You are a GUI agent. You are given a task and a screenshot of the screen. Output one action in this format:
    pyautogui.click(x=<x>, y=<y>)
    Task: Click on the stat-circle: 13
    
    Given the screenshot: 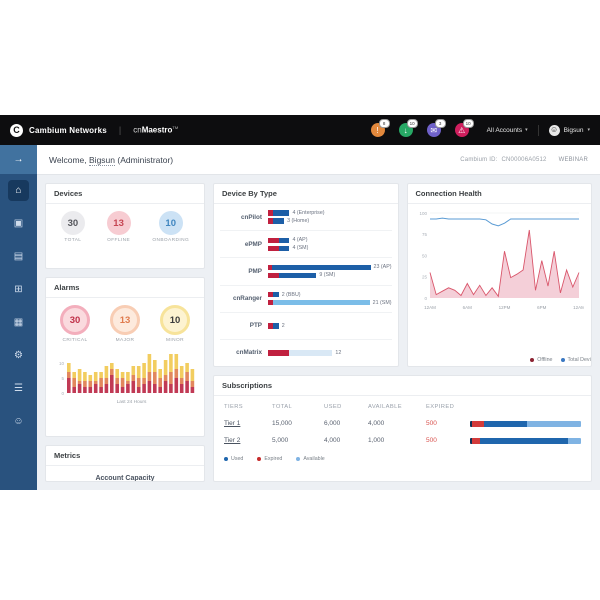 What is the action you would take?
    pyautogui.click(x=118, y=223)
    